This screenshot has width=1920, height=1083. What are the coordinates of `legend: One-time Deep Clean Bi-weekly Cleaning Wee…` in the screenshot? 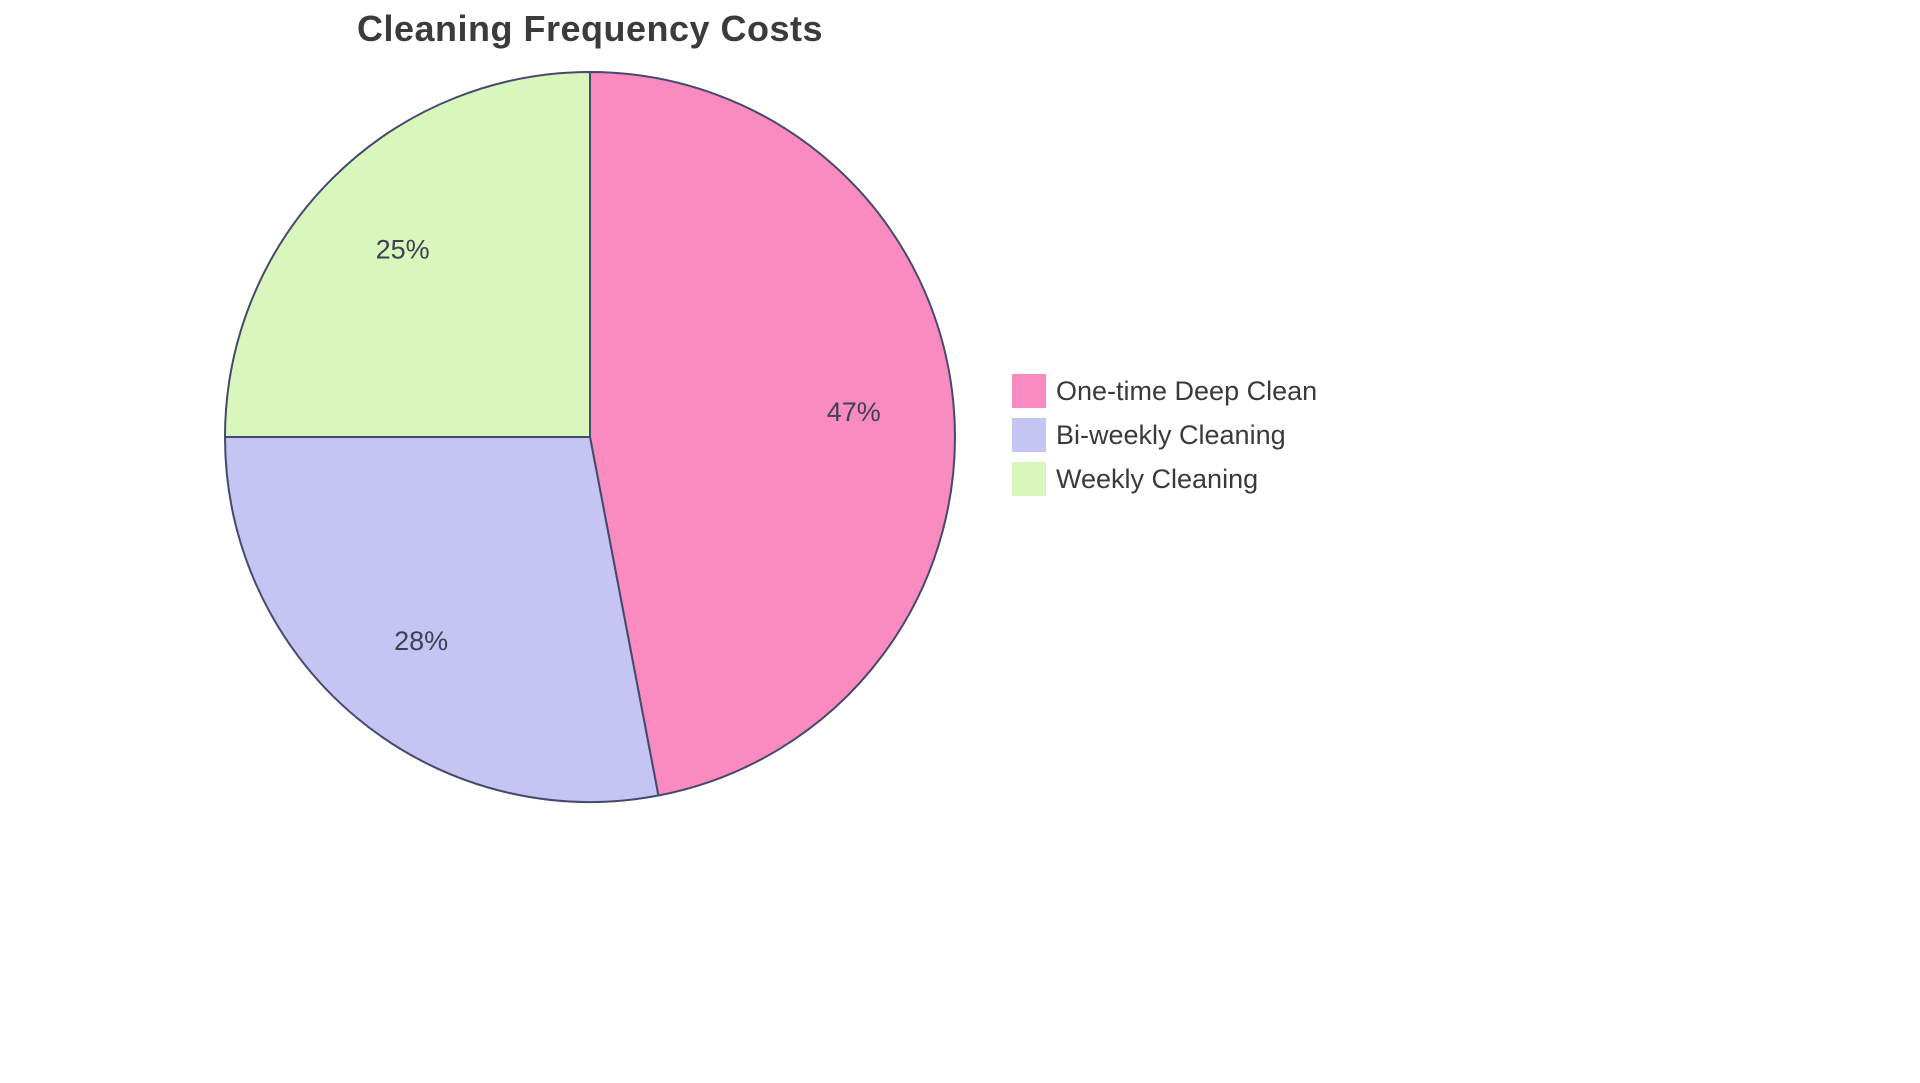 It's located at (1164, 435).